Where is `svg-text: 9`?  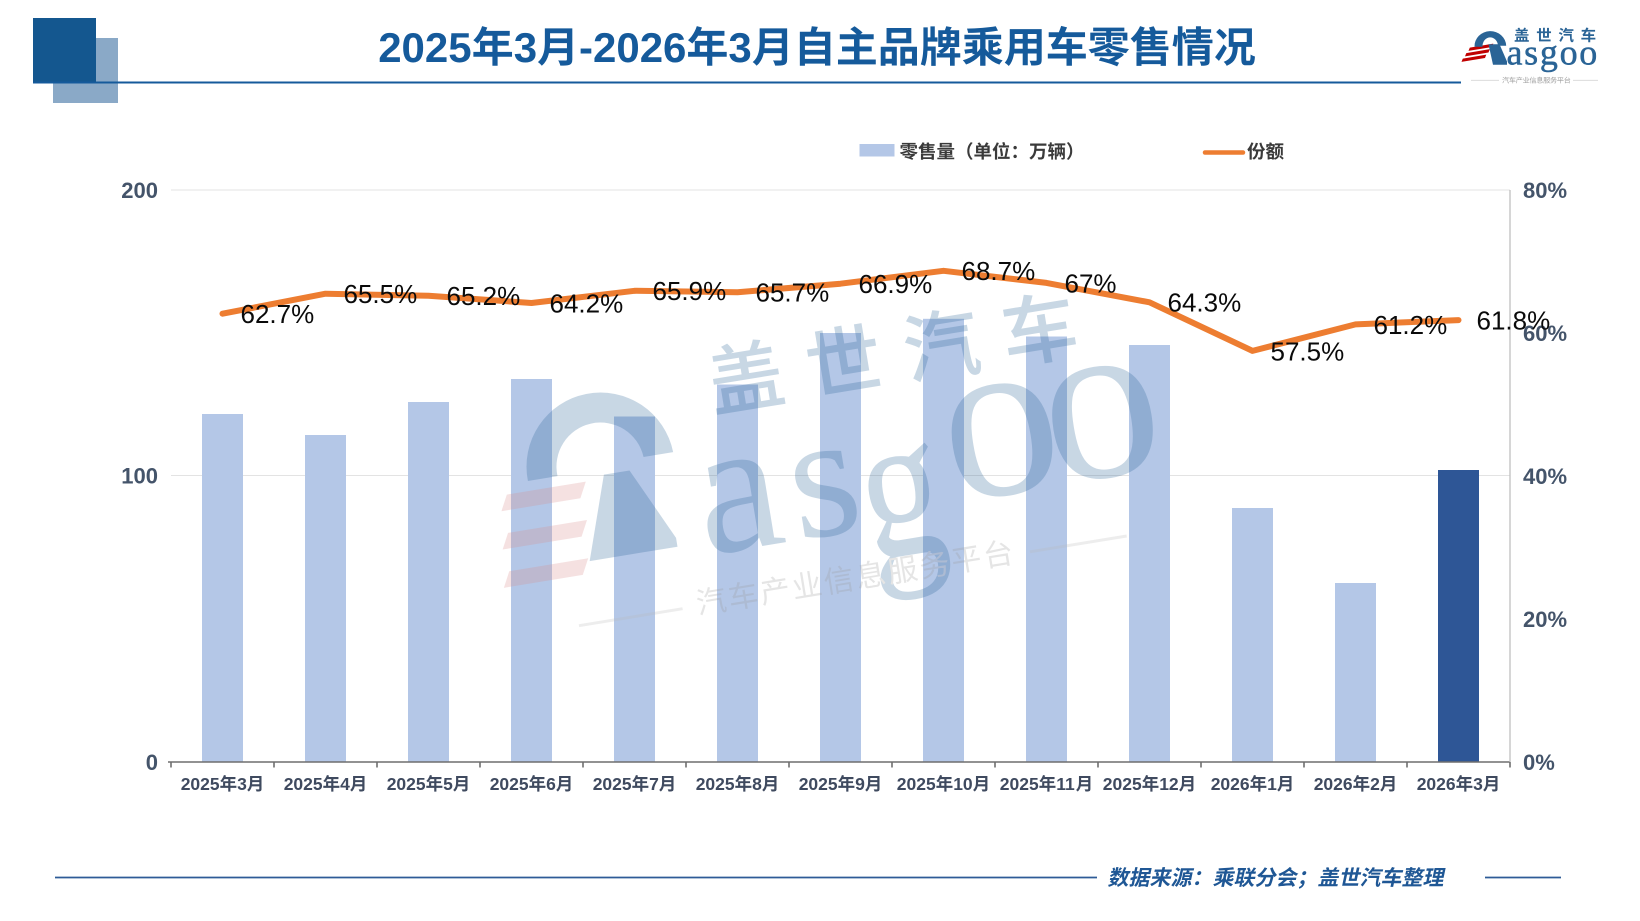 svg-text: 9 is located at coordinates (860, 784).